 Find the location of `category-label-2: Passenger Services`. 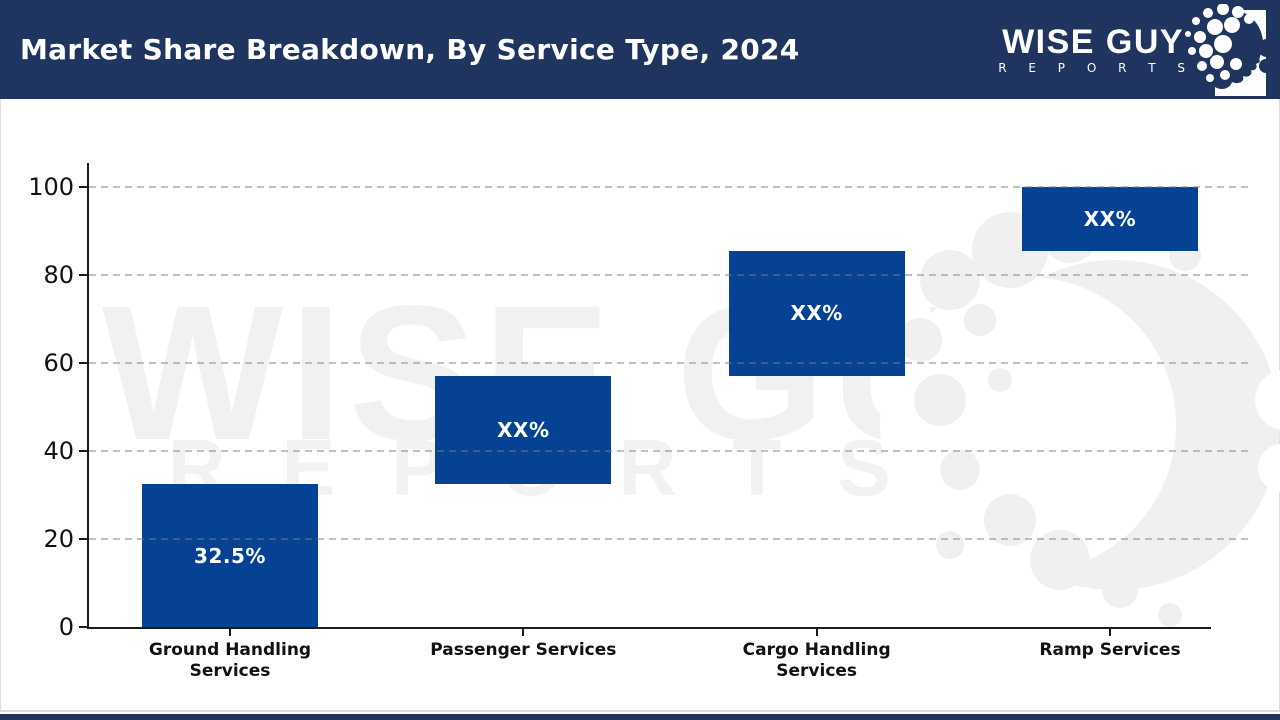

category-label-2: Passenger Services is located at coordinates (523, 650).